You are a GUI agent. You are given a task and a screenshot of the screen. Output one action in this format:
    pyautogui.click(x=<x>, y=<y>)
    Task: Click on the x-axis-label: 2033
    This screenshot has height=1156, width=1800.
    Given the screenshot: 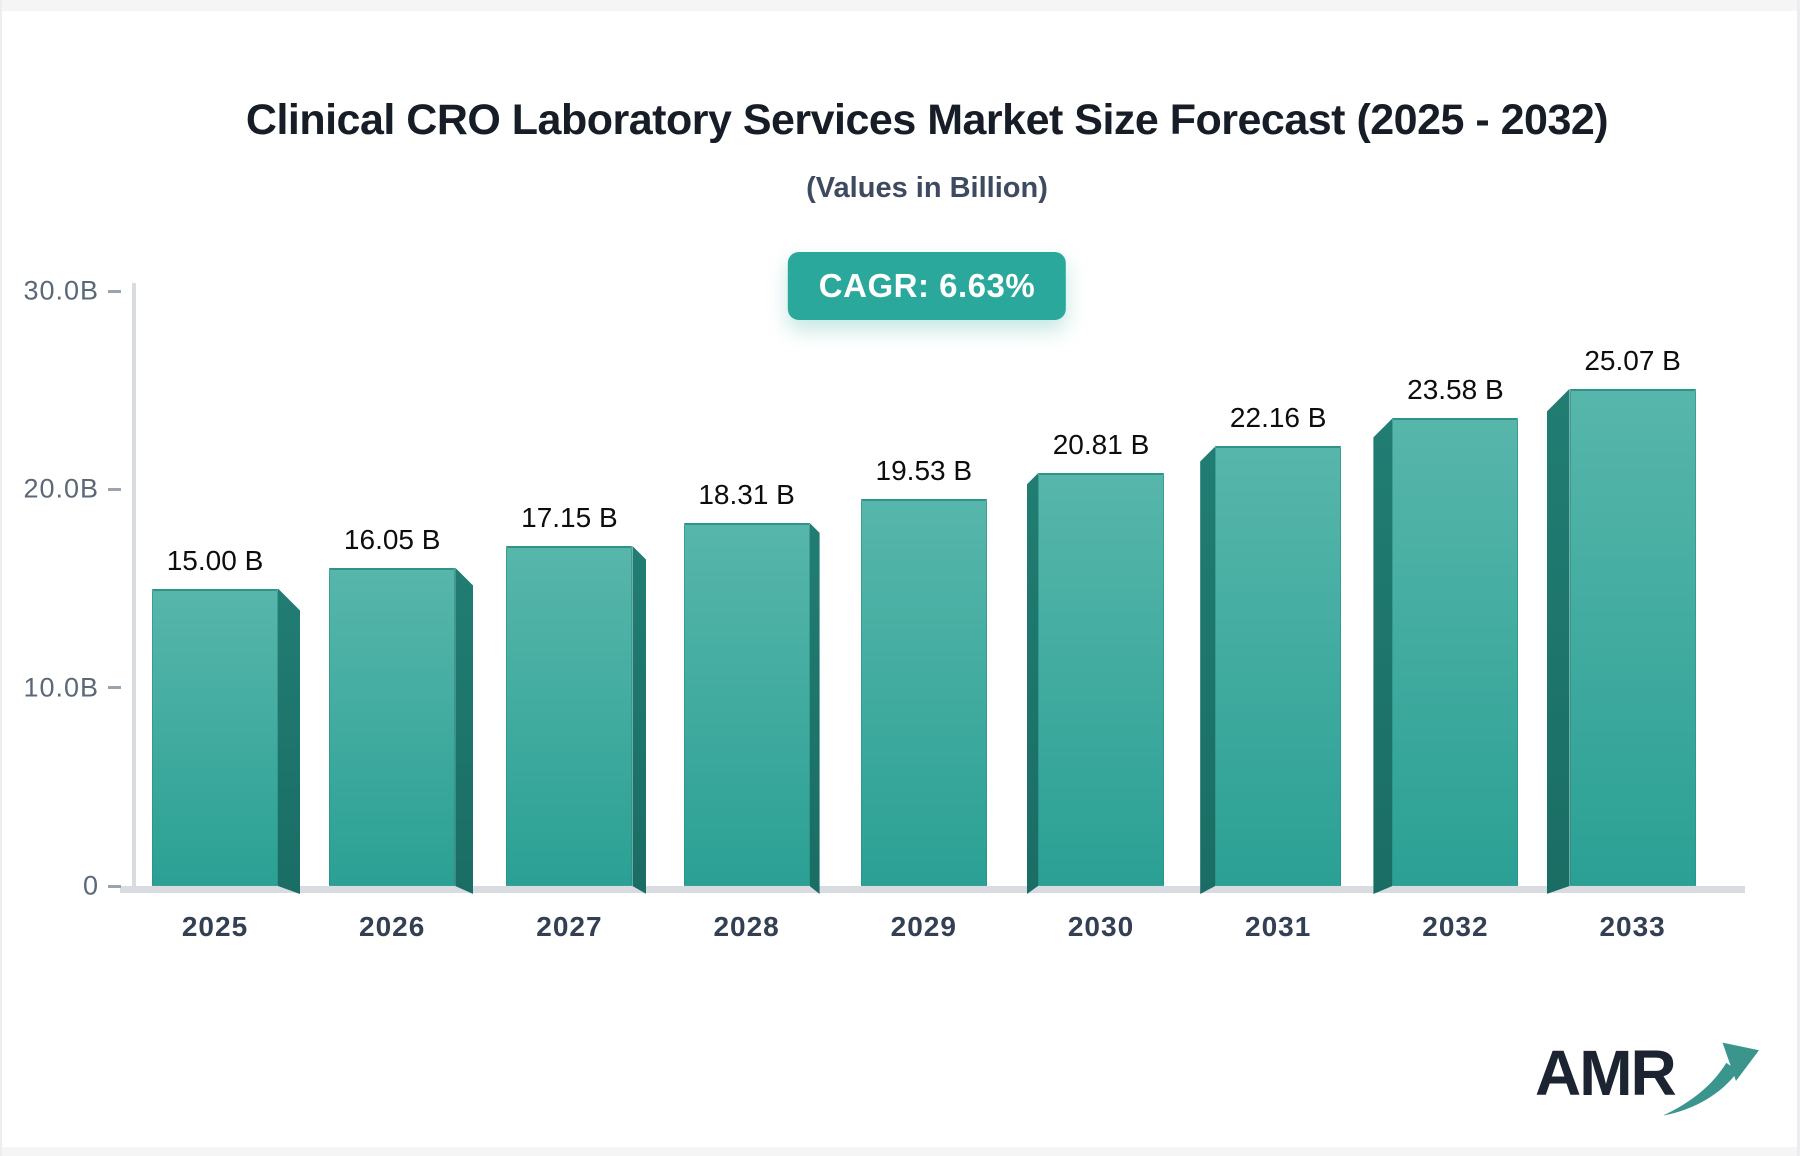 What is the action you would take?
    pyautogui.click(x=1632, y=926)
    